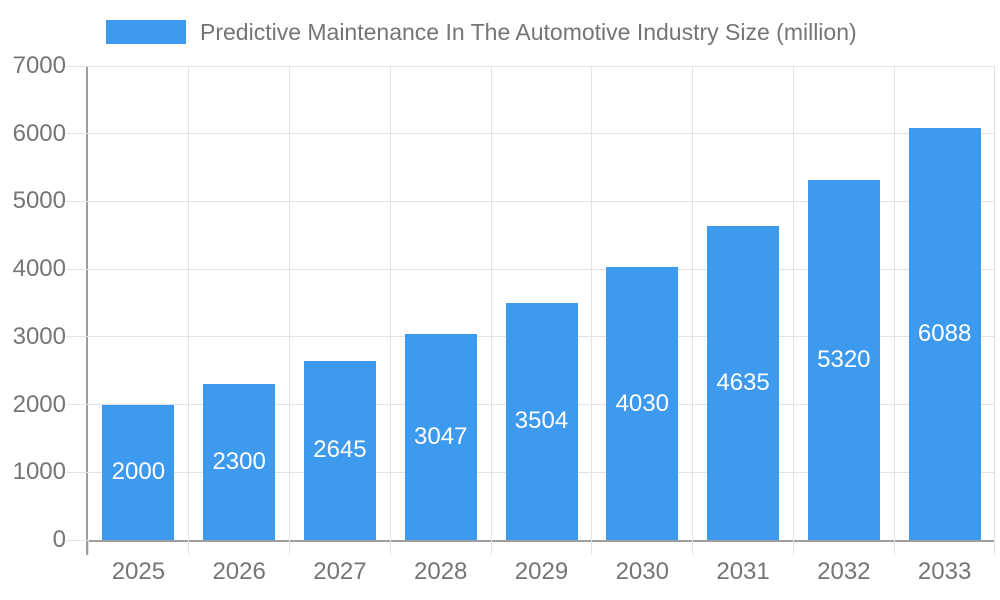 The width and height of the screenshot is (1000, 600). Describe the element at coordinates (39, 65) in the screenshot. I see `y-axis-label: 7000` at that location.